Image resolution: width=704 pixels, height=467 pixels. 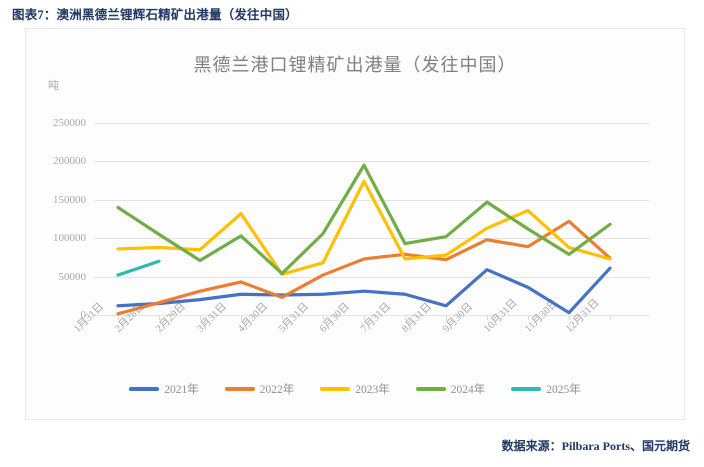 What do you see at coordinates (277, 390) in the screenshot?
I see `legend-label: 2022年` at bounding box center [277, 390].